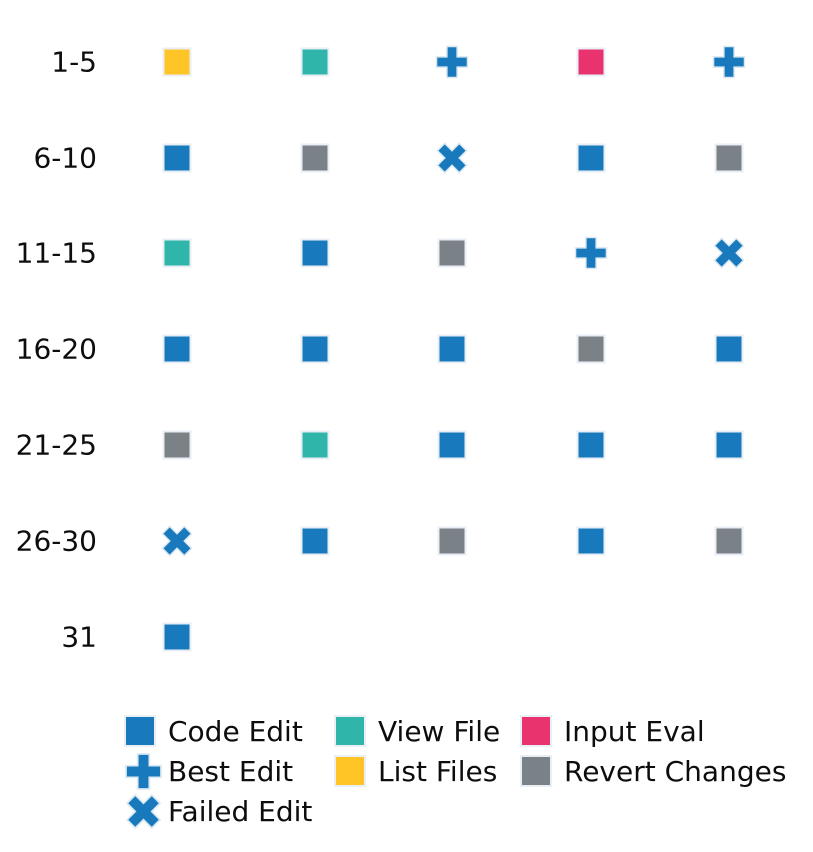 This screenshot has width=813, height=852. Describe the element at coordinates (79, 637) in the screenshot. I see `row-label-31: 31` at that location.